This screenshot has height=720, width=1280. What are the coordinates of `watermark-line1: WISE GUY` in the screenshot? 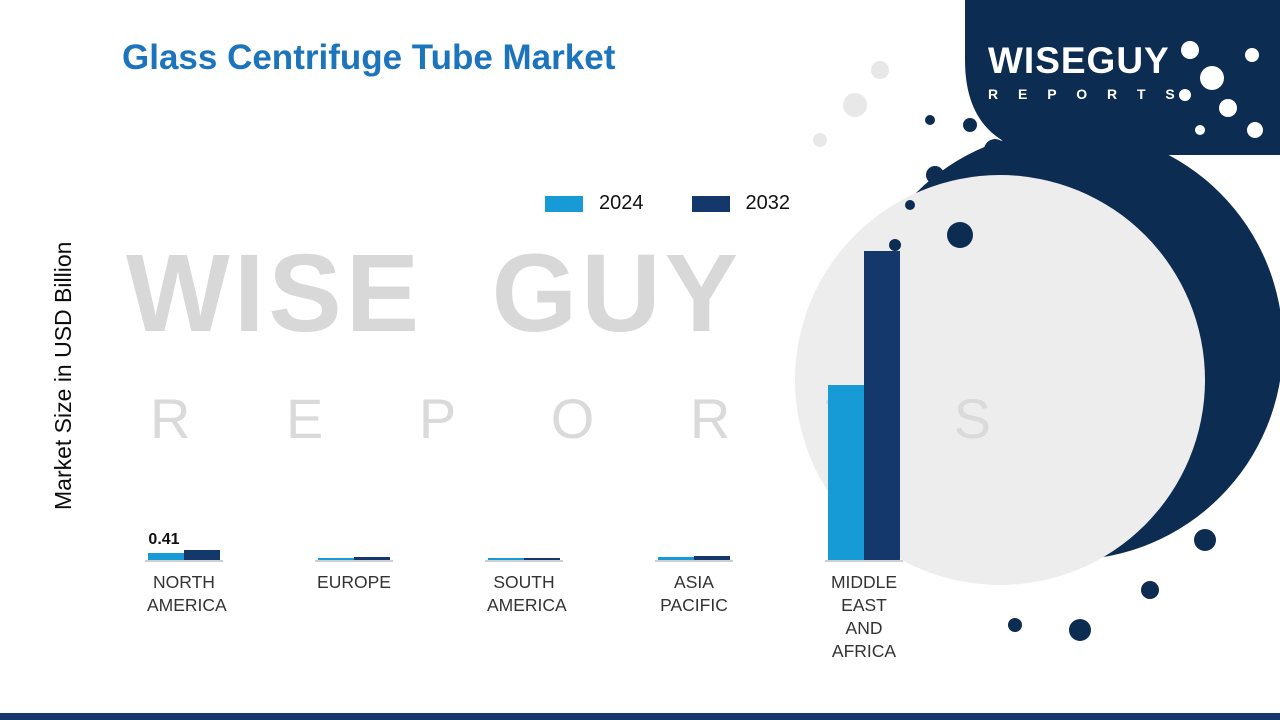 It's located at (434, 293).